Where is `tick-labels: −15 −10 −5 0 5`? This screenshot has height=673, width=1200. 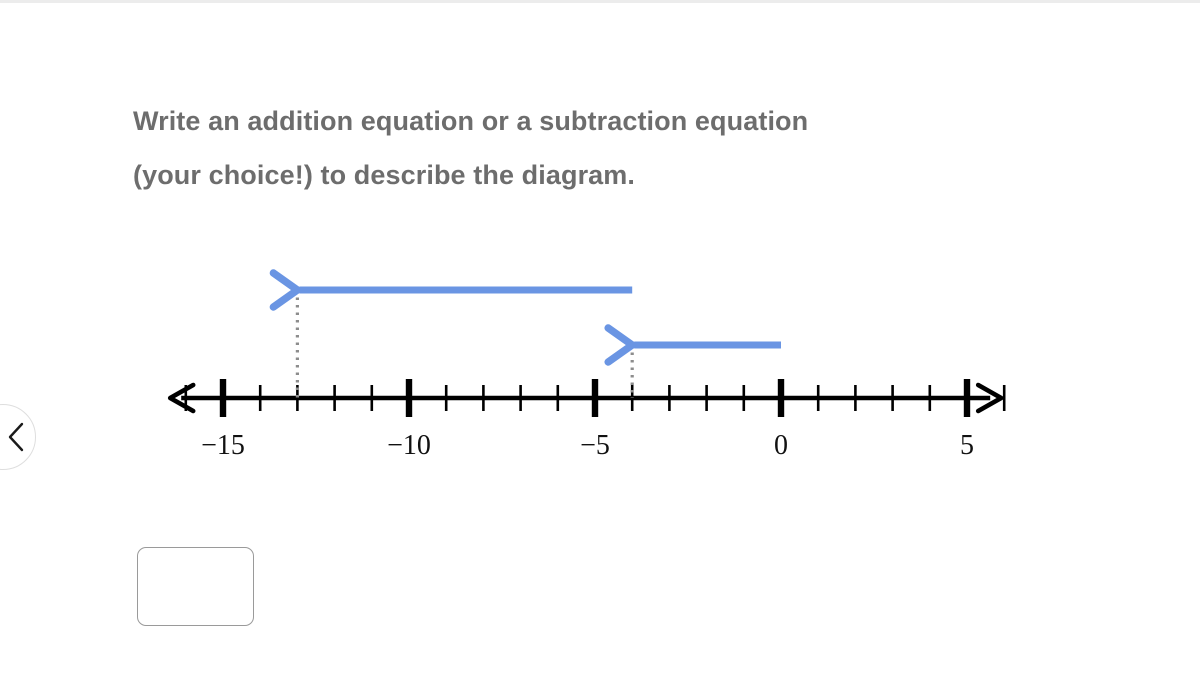 tick-labels: −15 −10 −5 0 5 is located at coordinates (587, 445).